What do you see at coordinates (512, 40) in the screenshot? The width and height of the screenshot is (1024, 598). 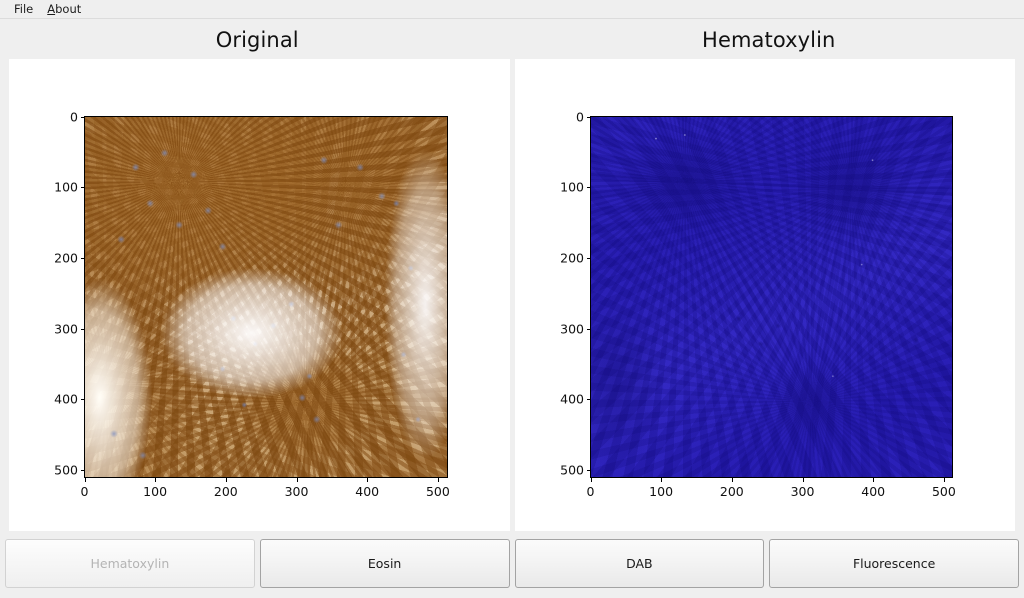 I see `panel-titles: Original Hematoxylin` at bounding box center [512, 40].